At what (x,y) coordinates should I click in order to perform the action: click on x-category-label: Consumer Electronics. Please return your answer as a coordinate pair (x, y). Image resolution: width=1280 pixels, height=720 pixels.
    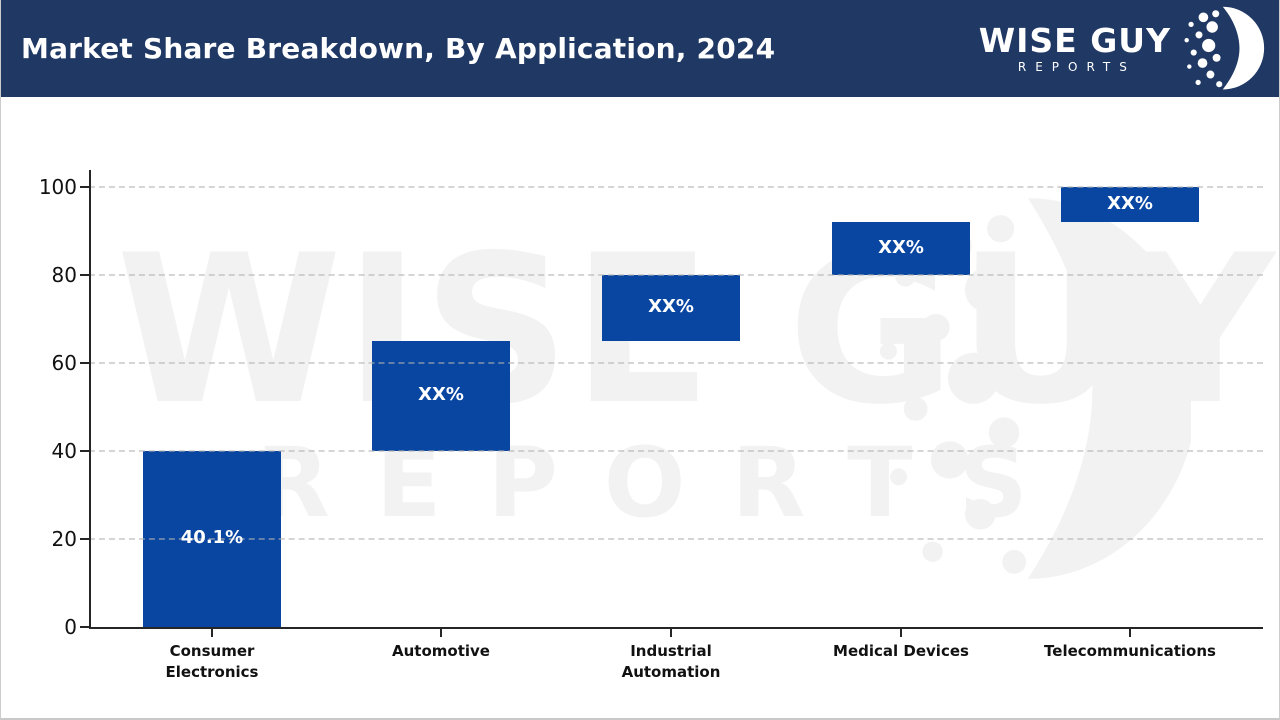
    Looking at the image, I should click on (212, 662).